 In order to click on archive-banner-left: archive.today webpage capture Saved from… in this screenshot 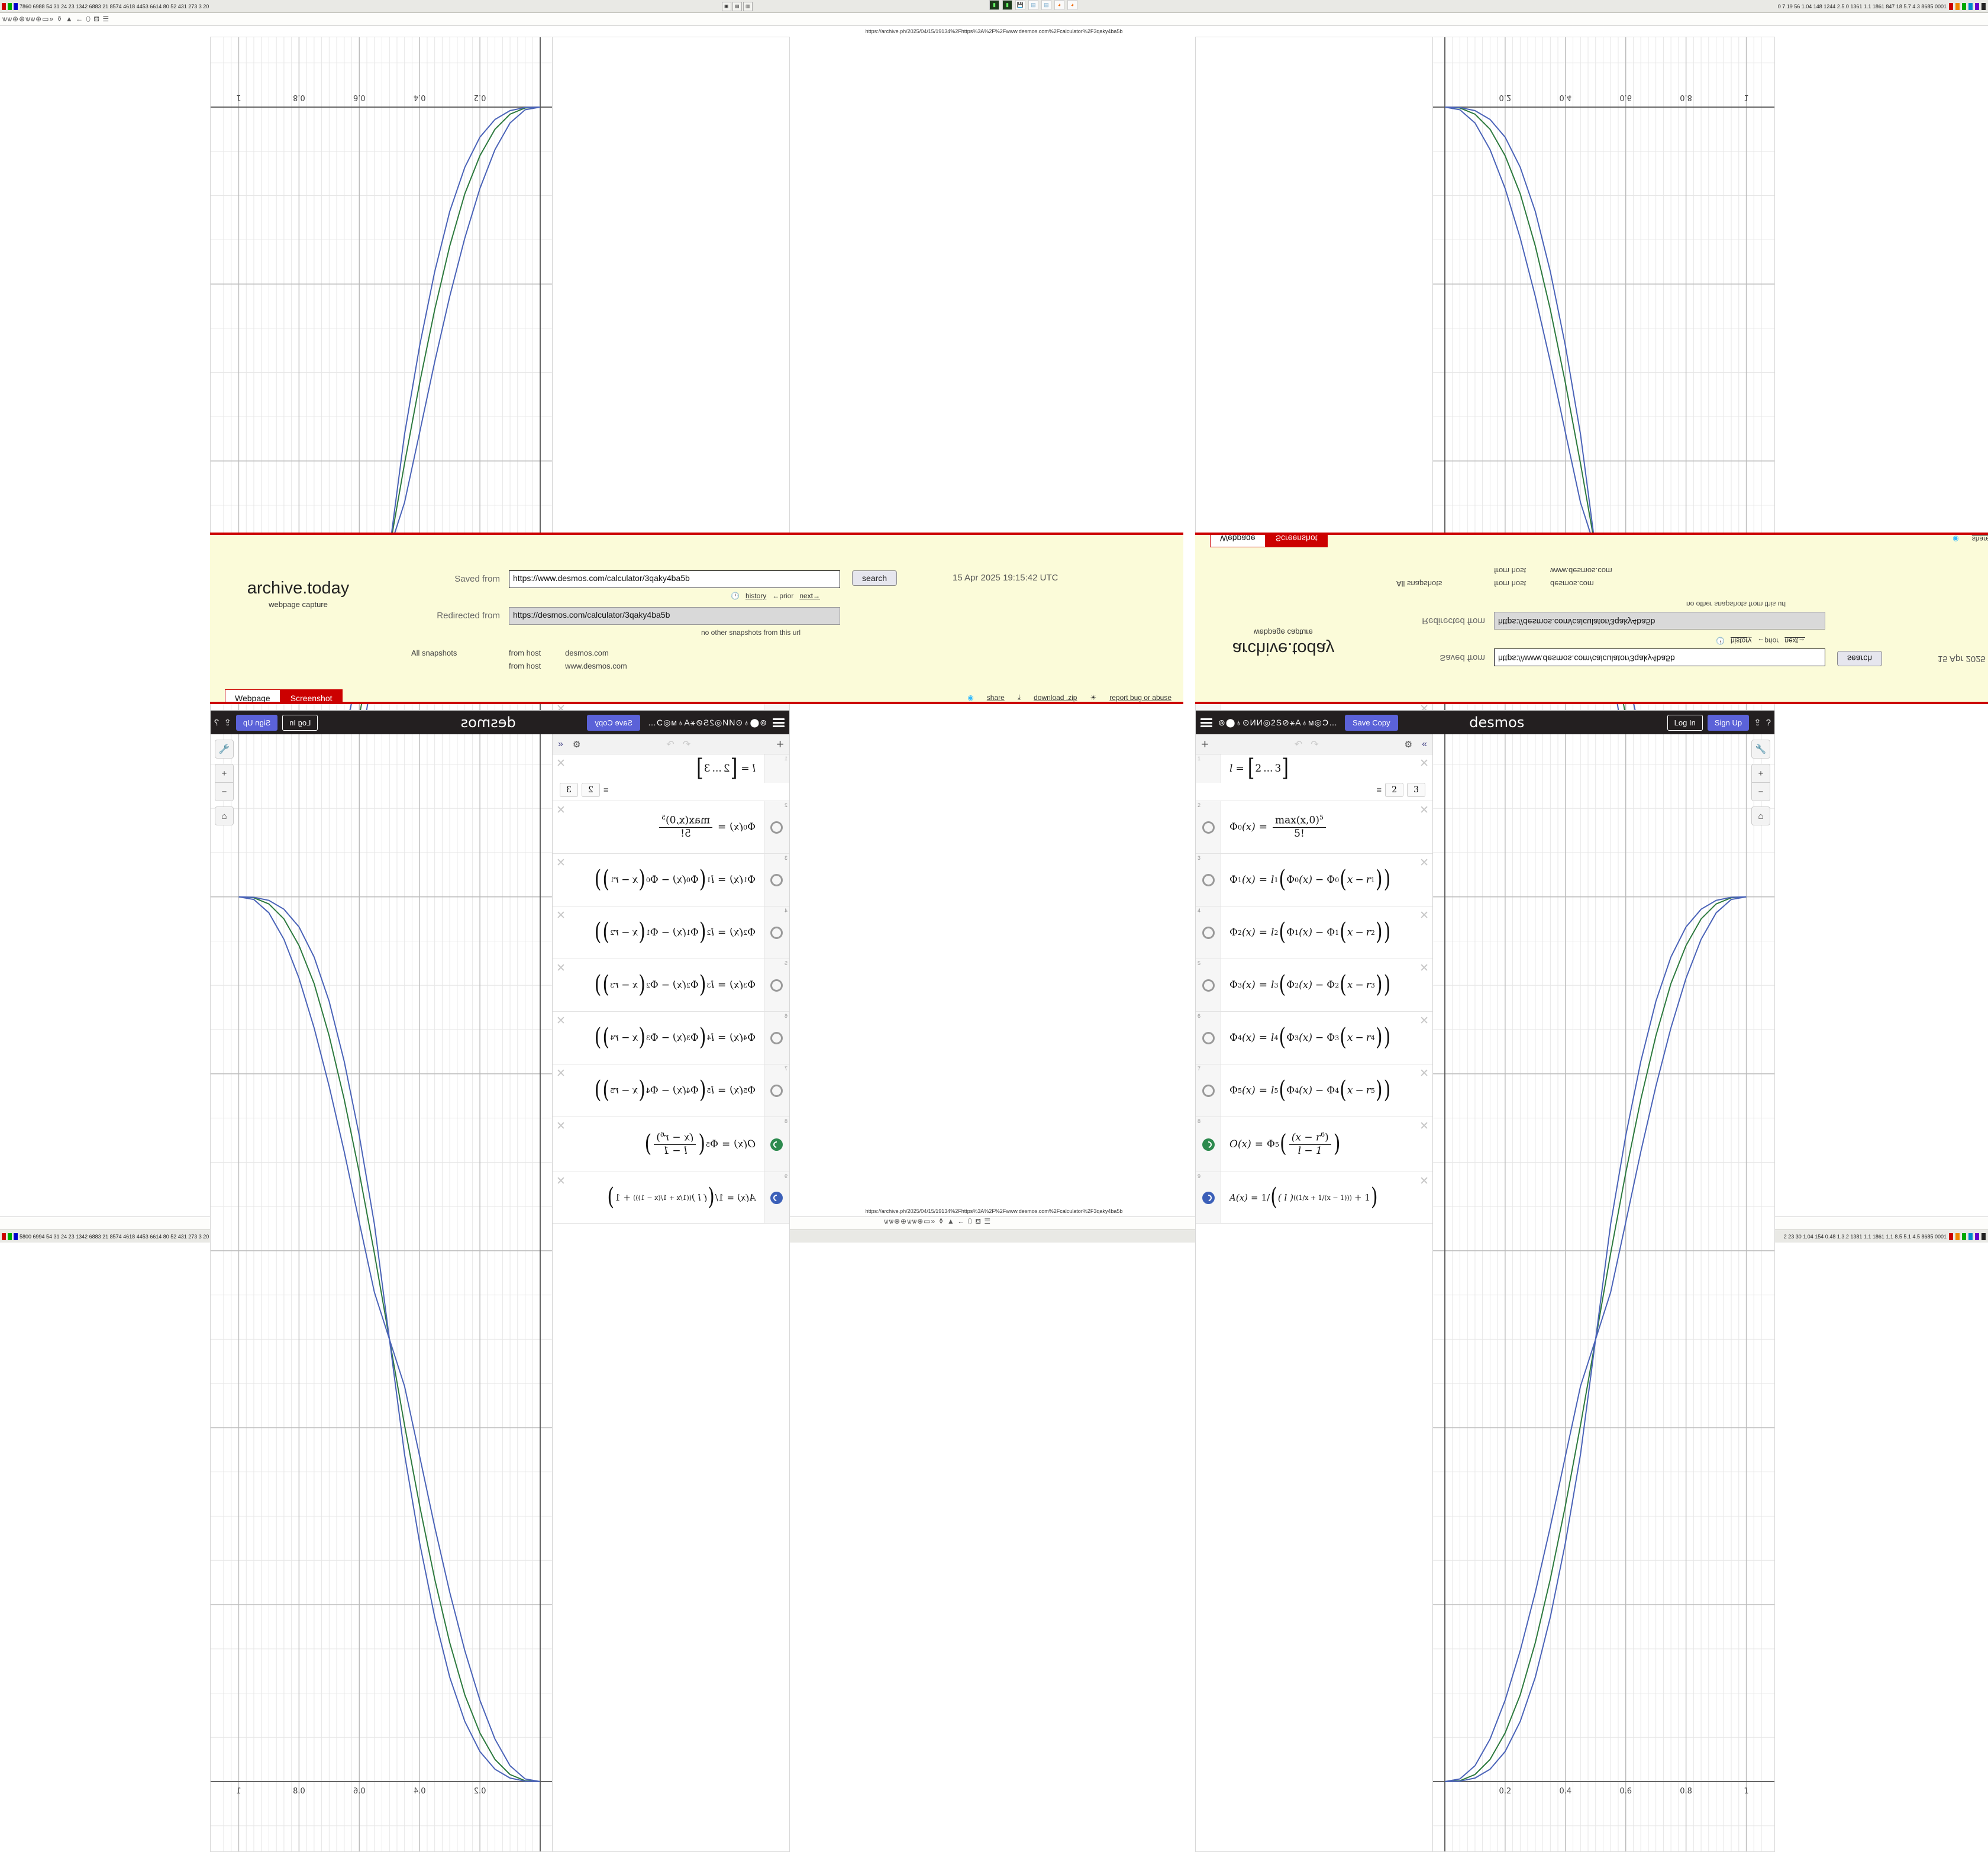, I will do `click(696, 618)`.